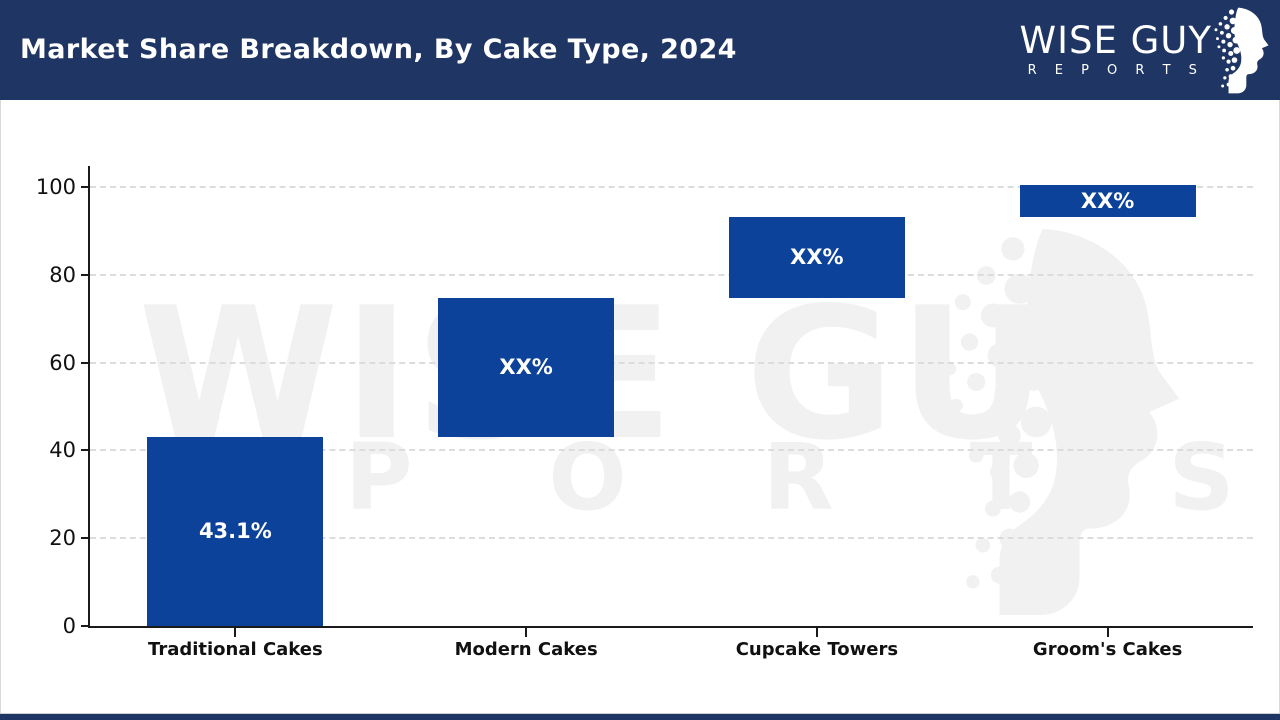  I want to click on y-tick-label-100: 100, so click(55, 187).